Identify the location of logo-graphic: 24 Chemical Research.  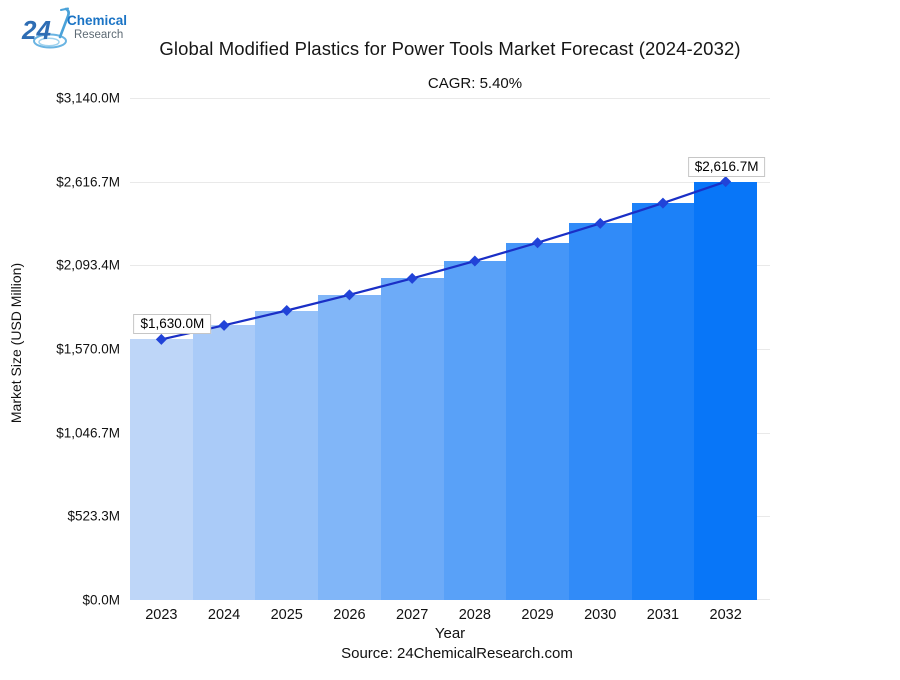
(74, 28).